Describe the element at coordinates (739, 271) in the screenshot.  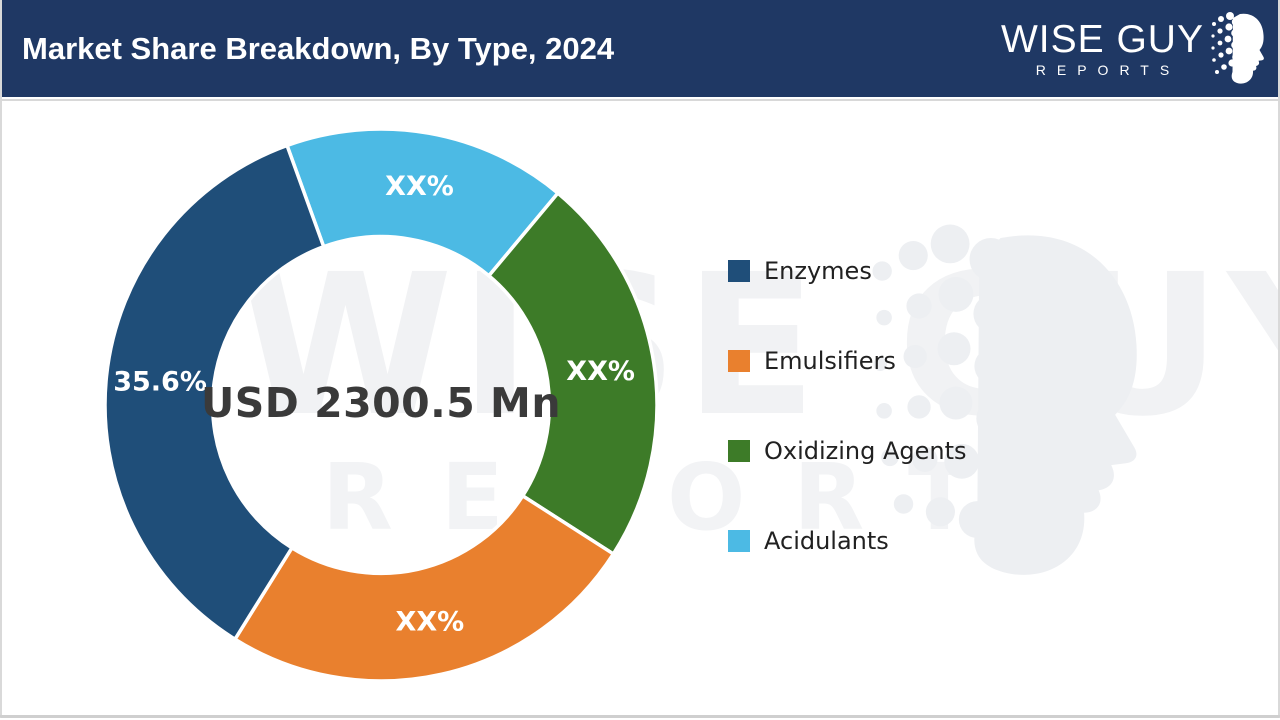
I see `legend-swatch-enzymes` at that location.